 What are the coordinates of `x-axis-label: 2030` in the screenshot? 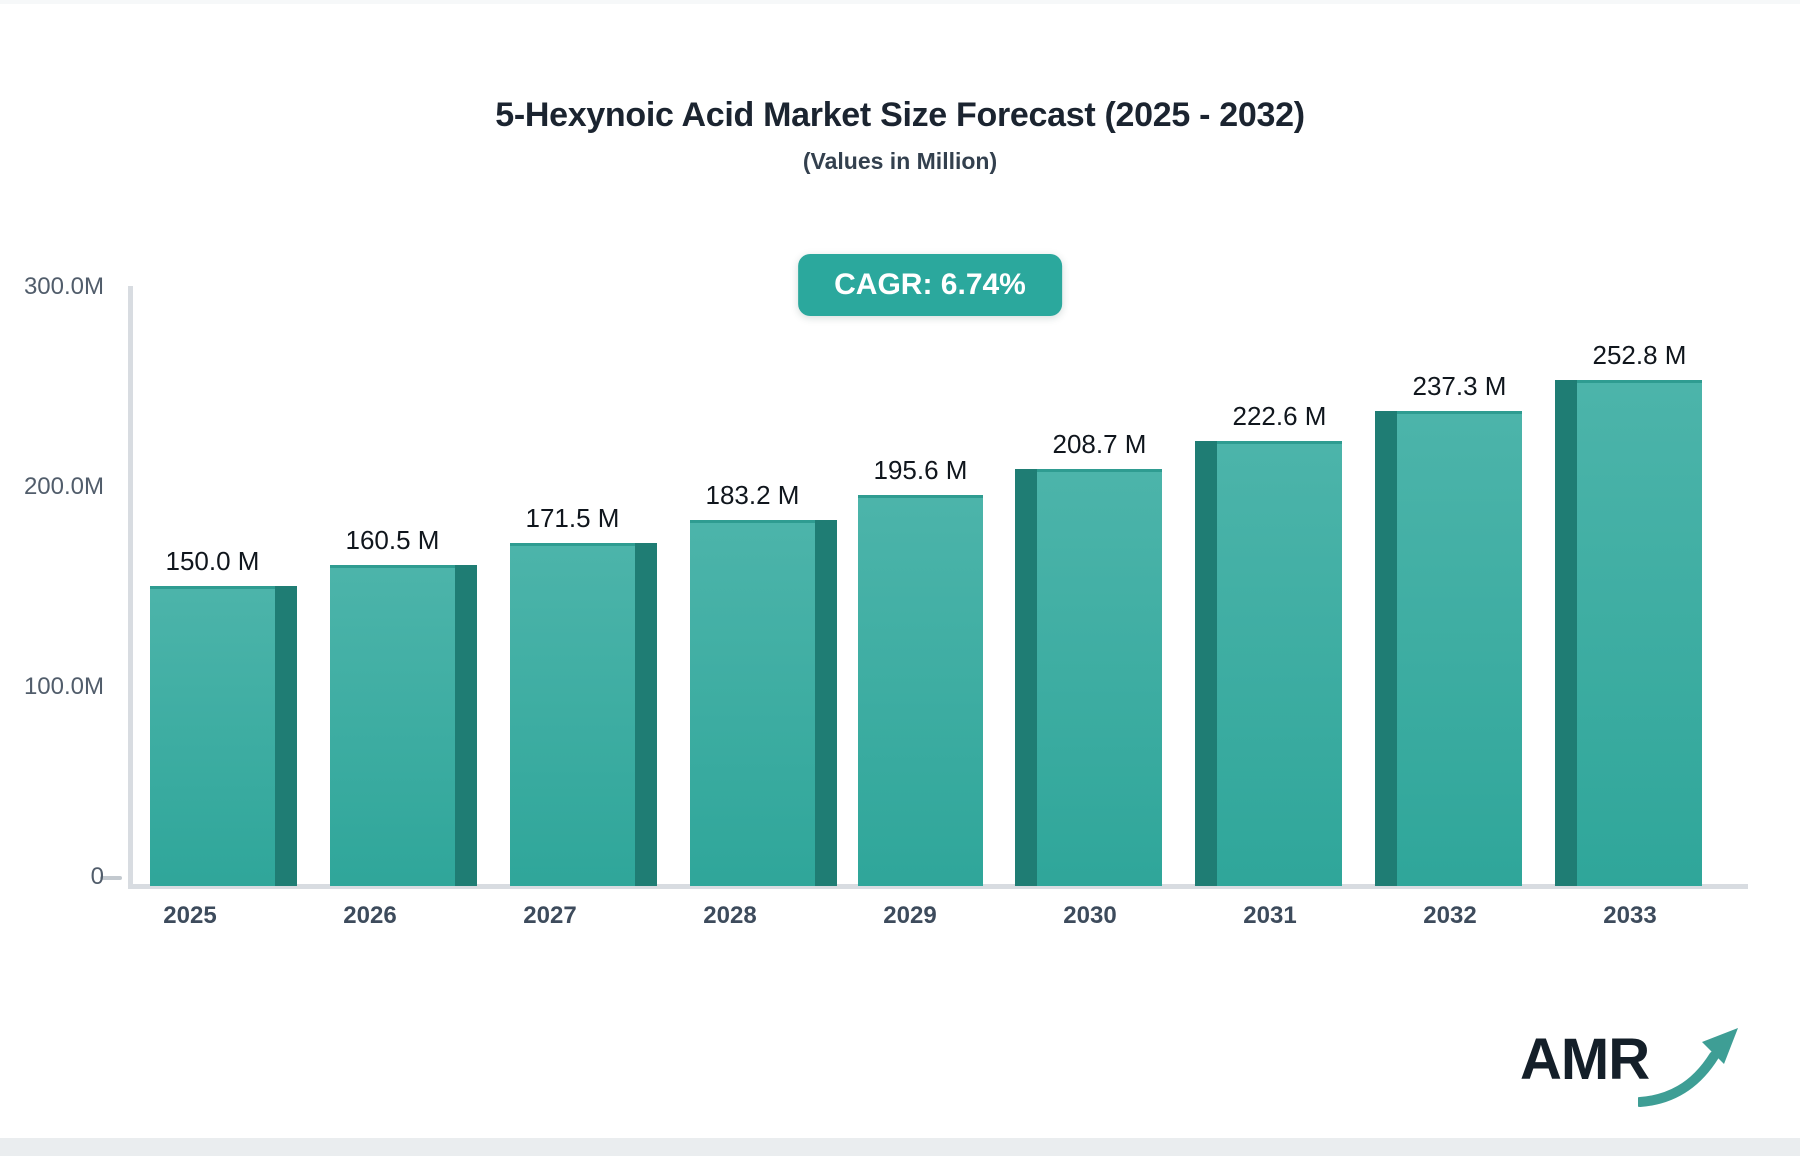 It's located at (1090, 915).